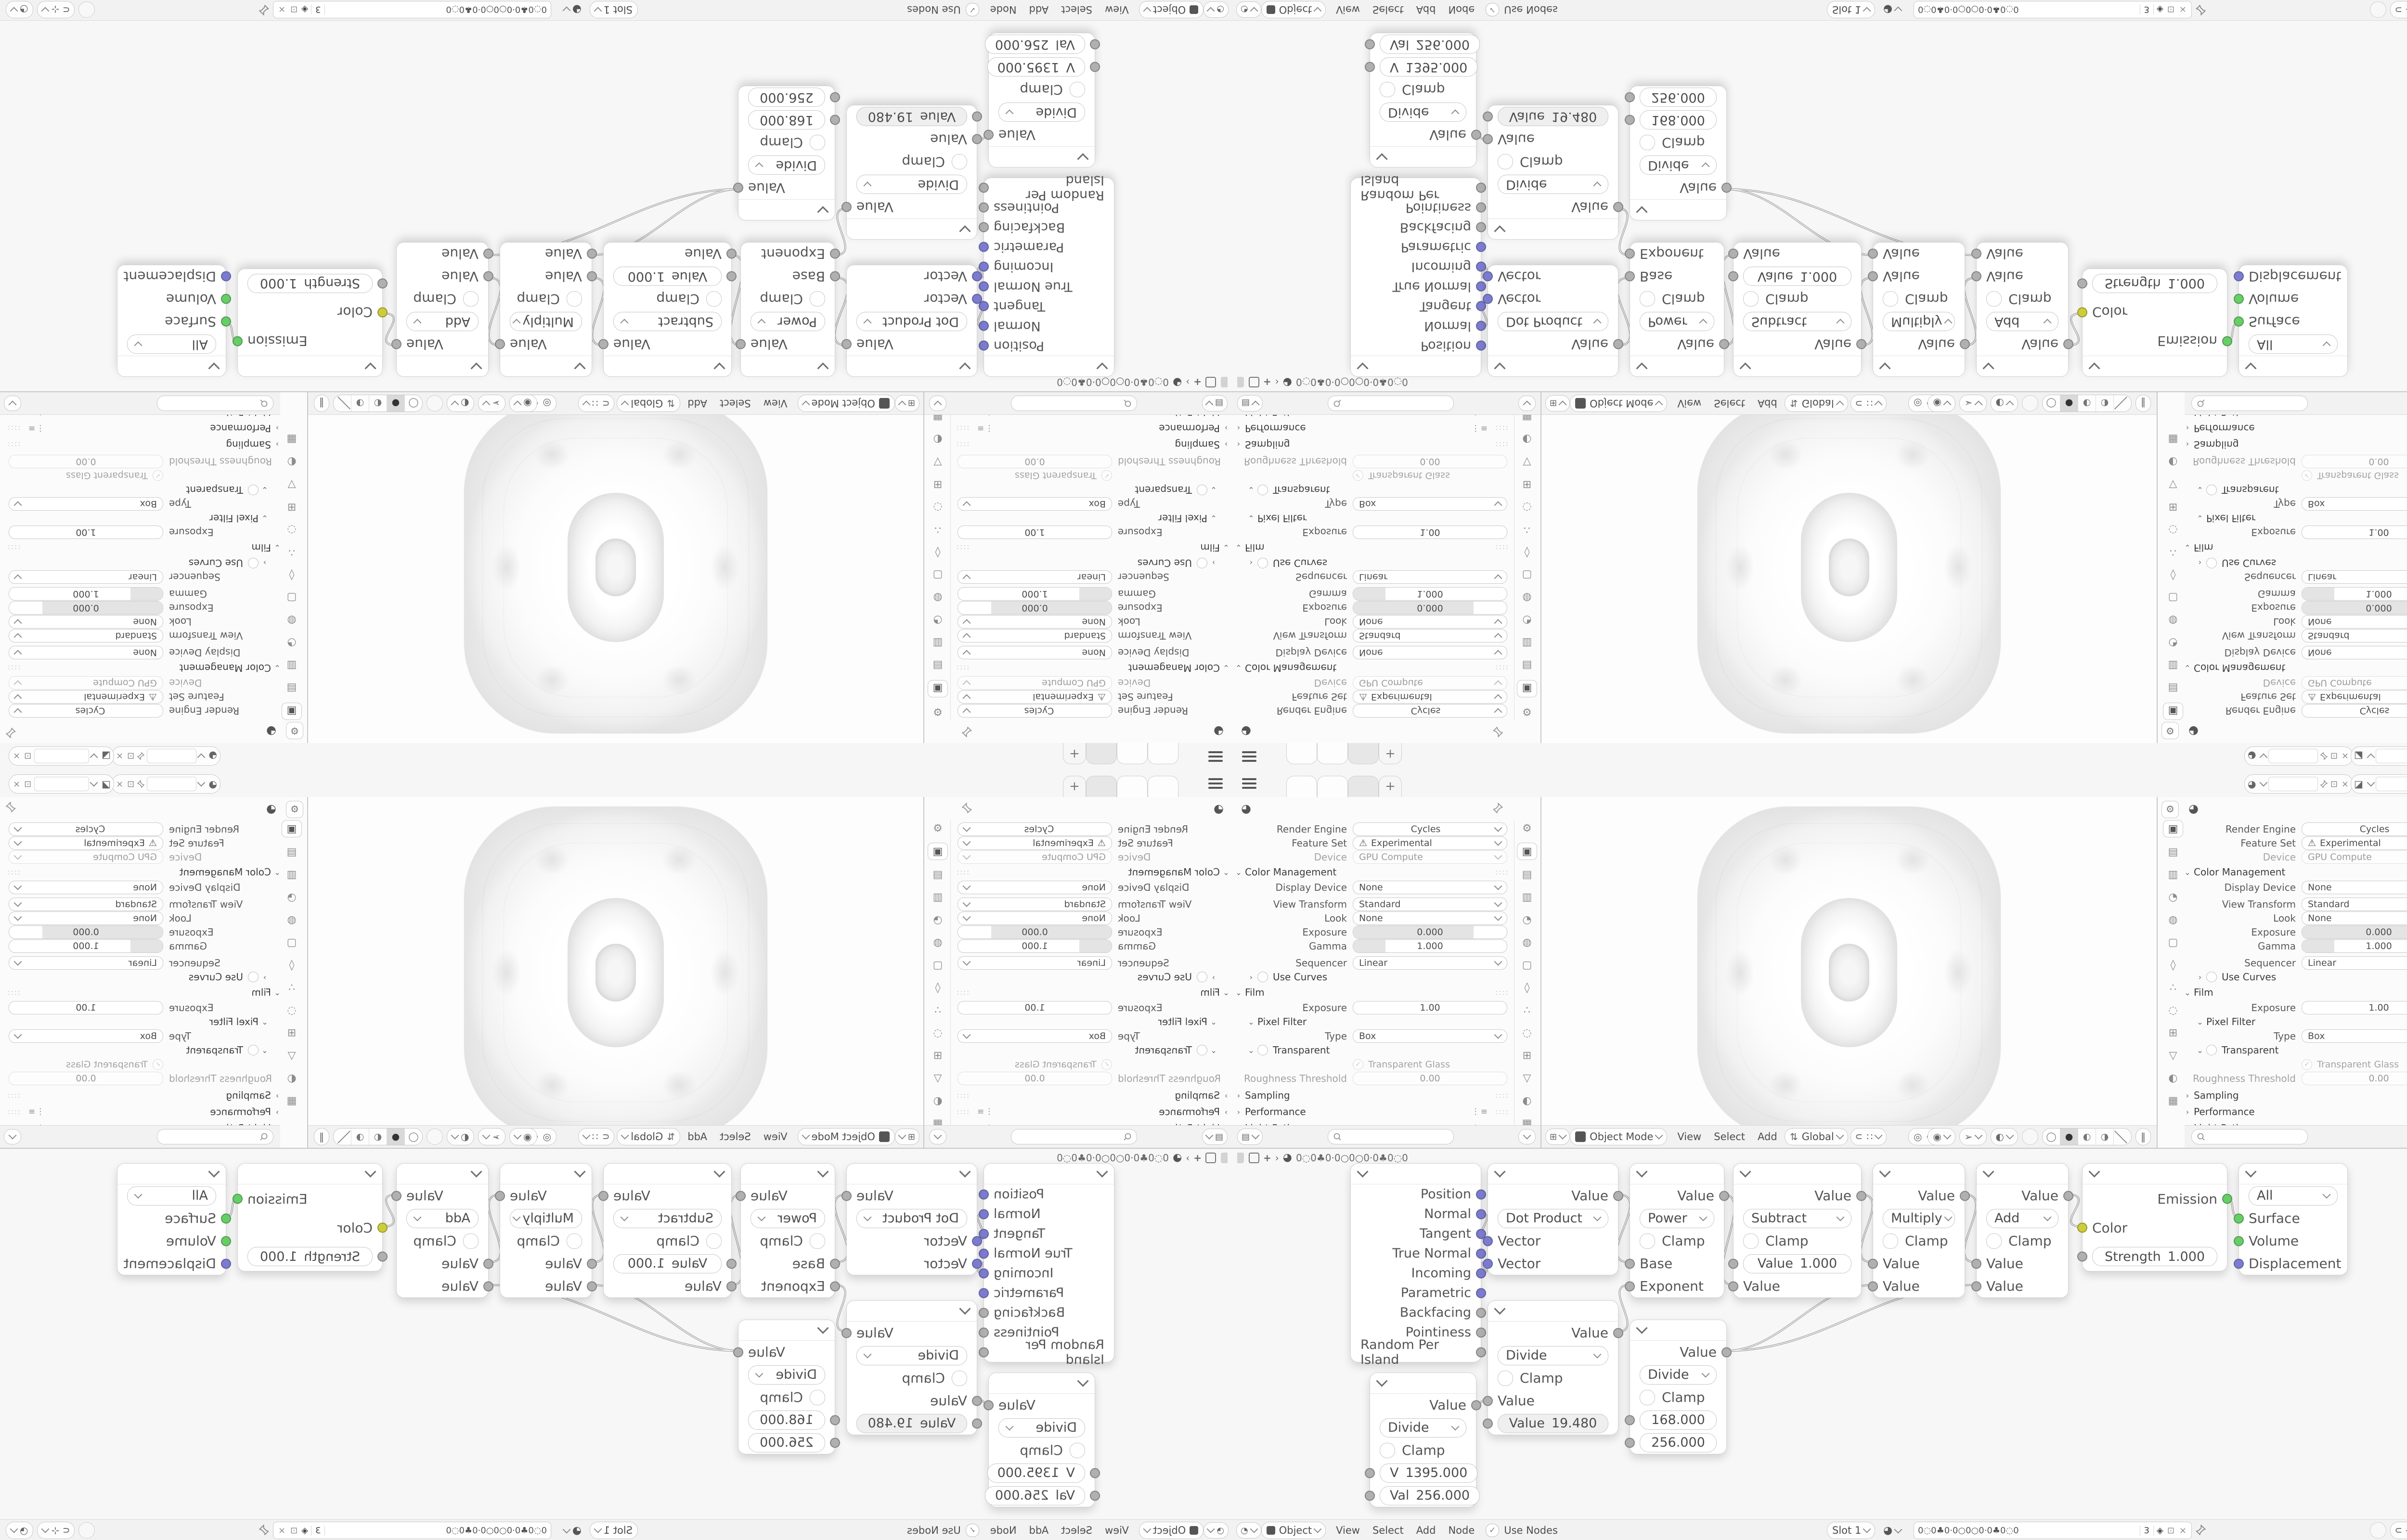 The image size is (2407, 1540). What do you see at coordinates (1890, 299) in the screenshot?
I see `clamp-checkbox` at bounding box center [1890, 299].